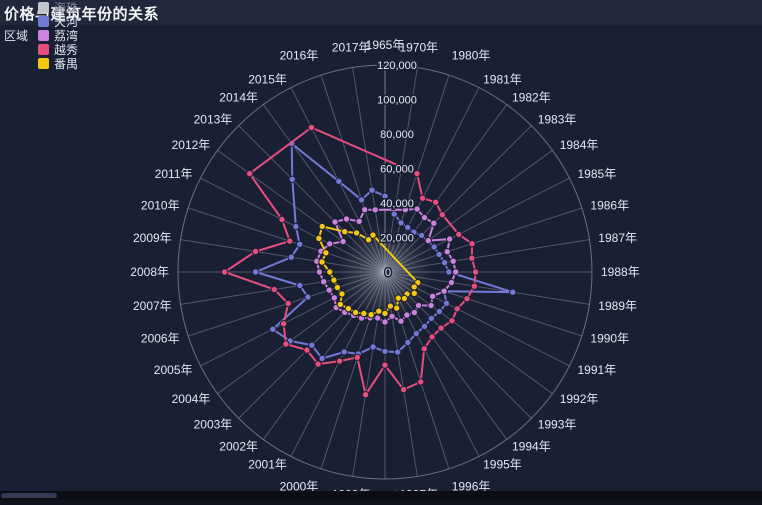 This screenshot has width=762, height=505. What do you see at coordinates (58, 8) in the screenshot?
I see `legend-item-海珠: 海珠` at bounding box center [58, 8].